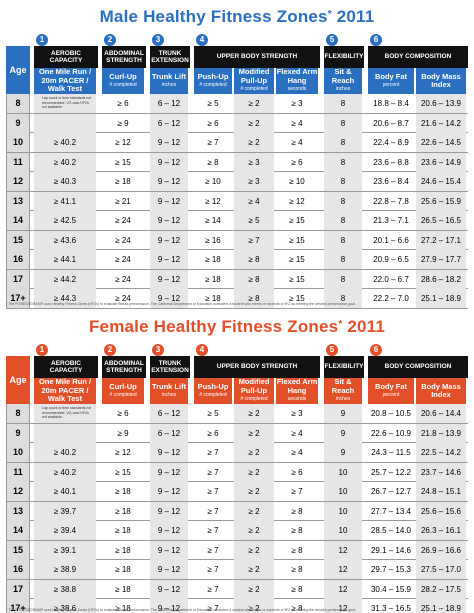  What do you see at coordinates (343, 89) in the screenshot?
I see `male-column-unit-sit: inches` at bounding box center [343, 89].